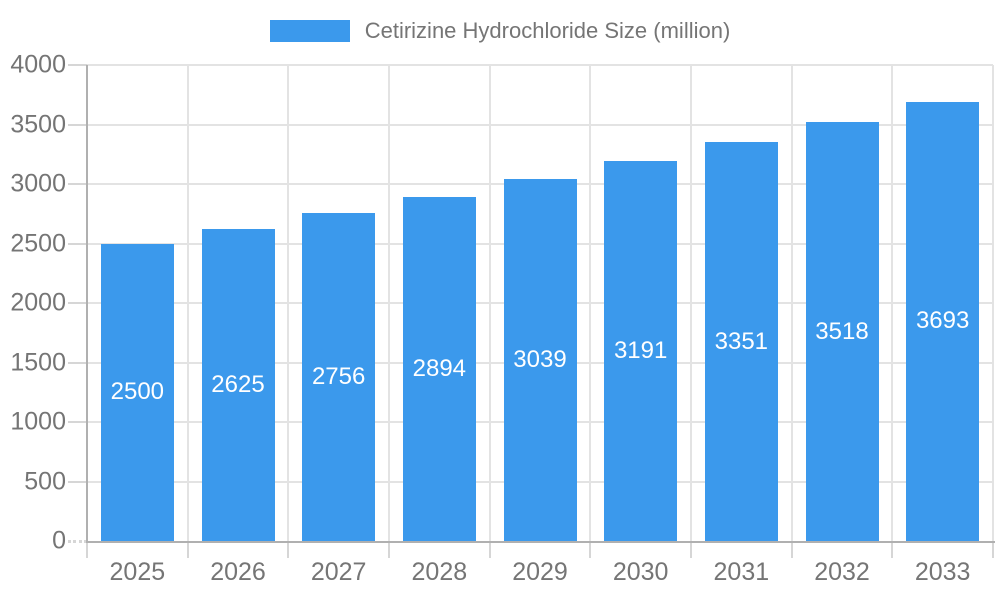 This screenshot has width=1000, height=600. I want to click on bar-value-label: 3039, so click(540, 360).